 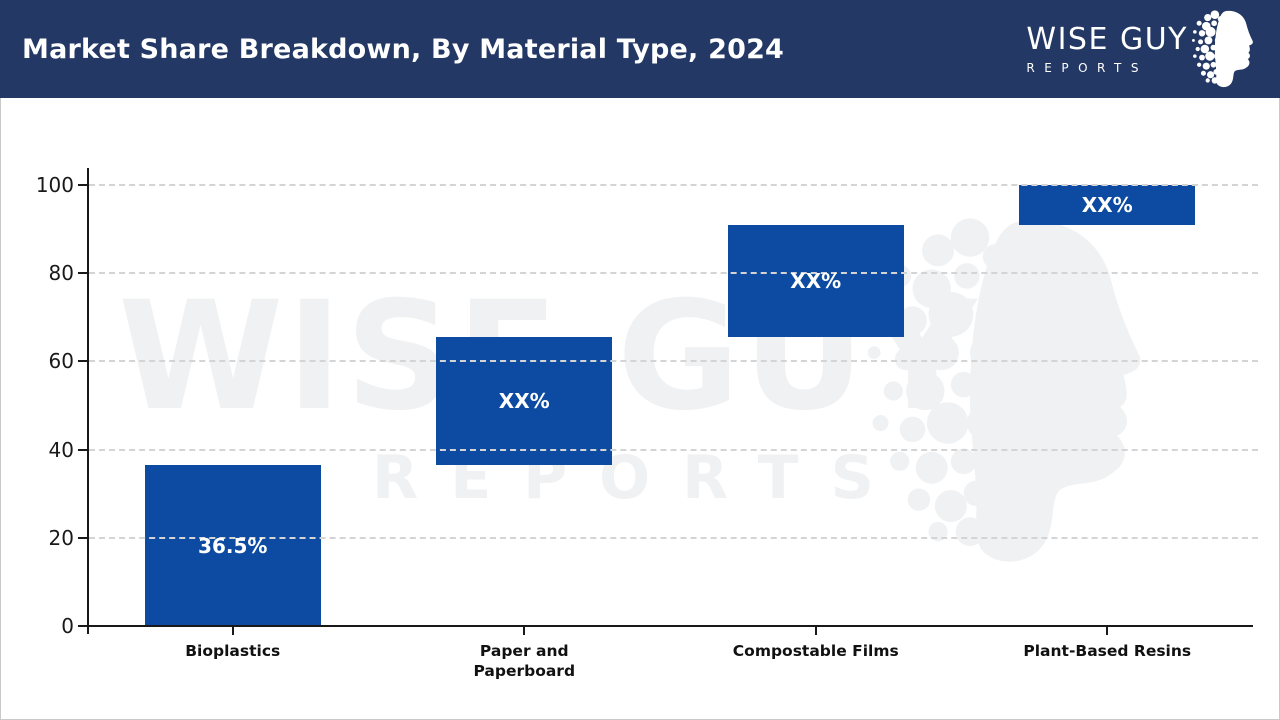 I want to click on y-tick-label: 40, so click(x=61, y=449).